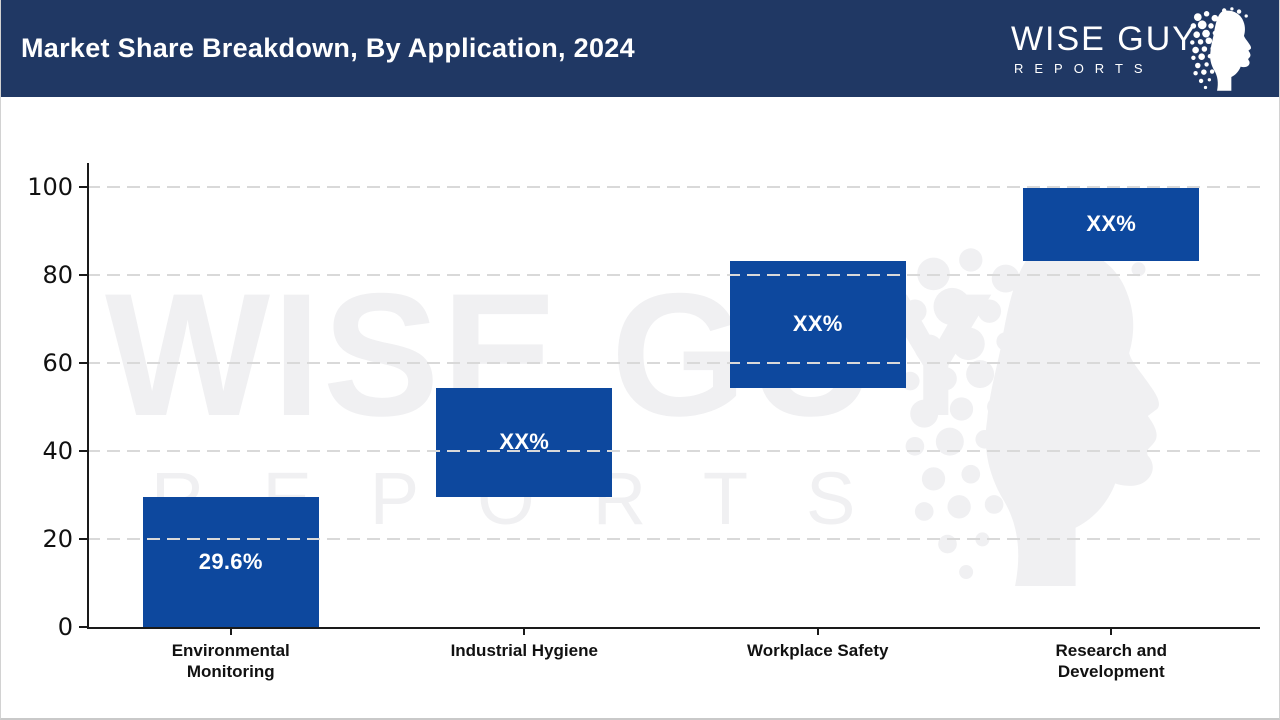 The height and width of the screenshot is (720, 1280). Describe the element at coordinates (57, 275) in the screenshot. I see `y-tick-label: 80` at that location.